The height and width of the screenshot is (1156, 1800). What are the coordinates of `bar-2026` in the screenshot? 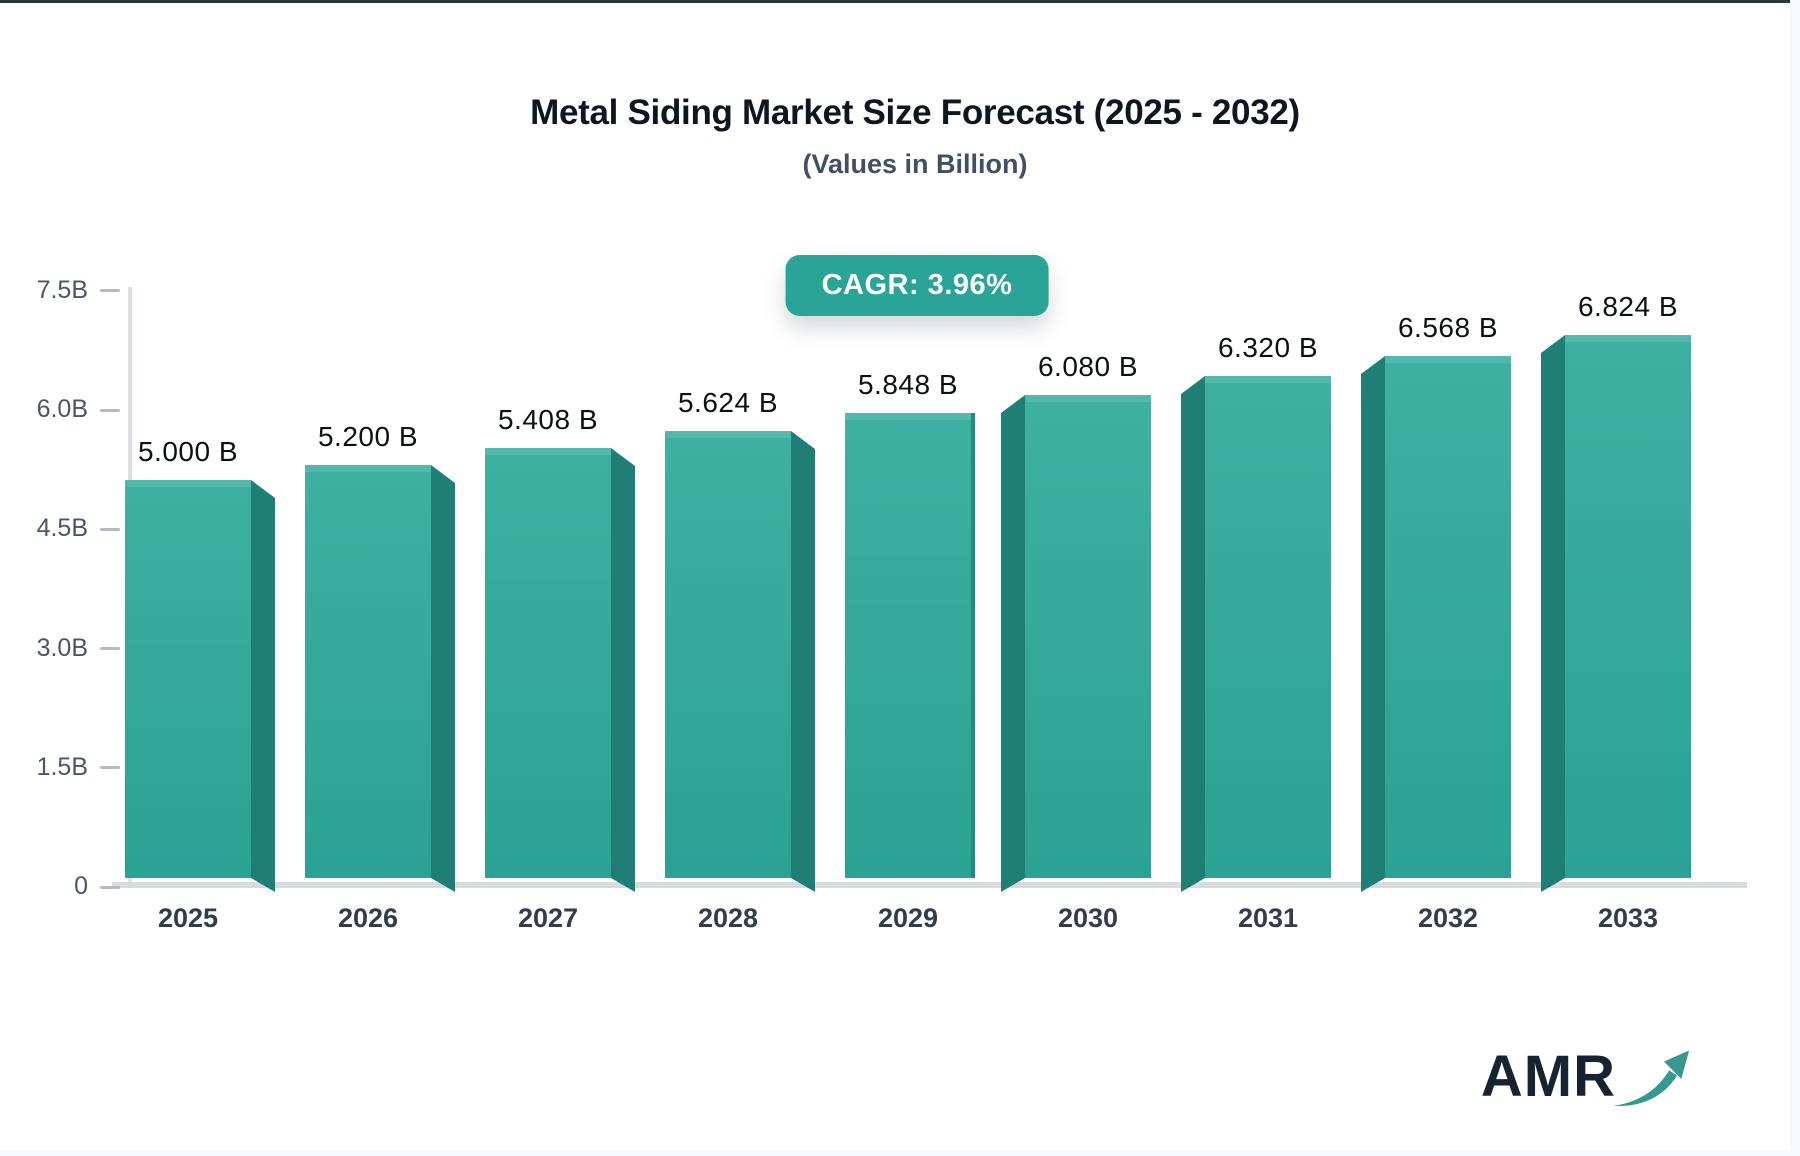 It's located at (380, 671).